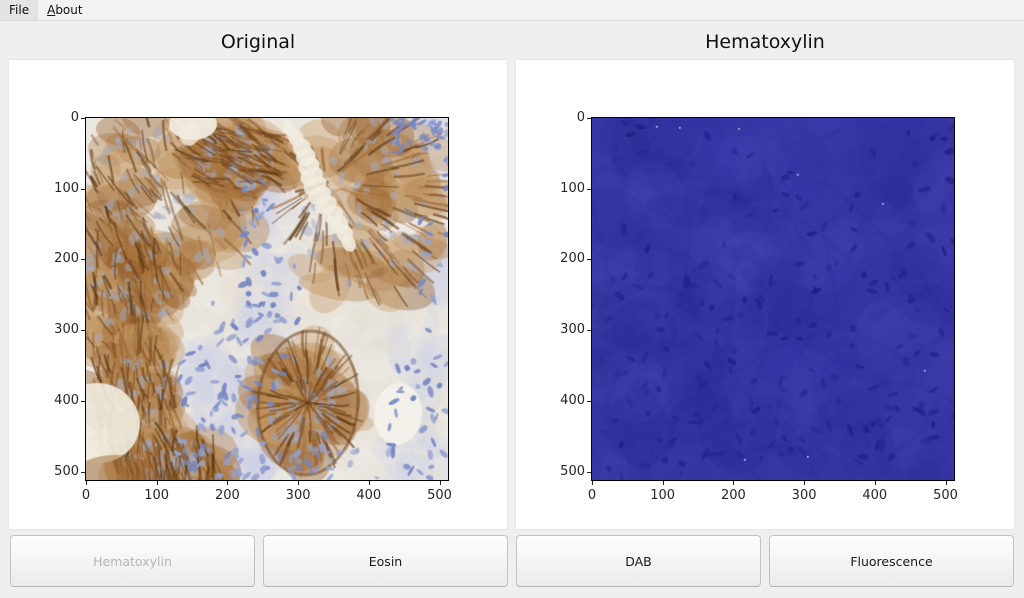  Describe the element at coordinates (512, 561) in the screenshot. I see `button-bar: Hematoxylin Eosin DAB Fluorescence` at that location.